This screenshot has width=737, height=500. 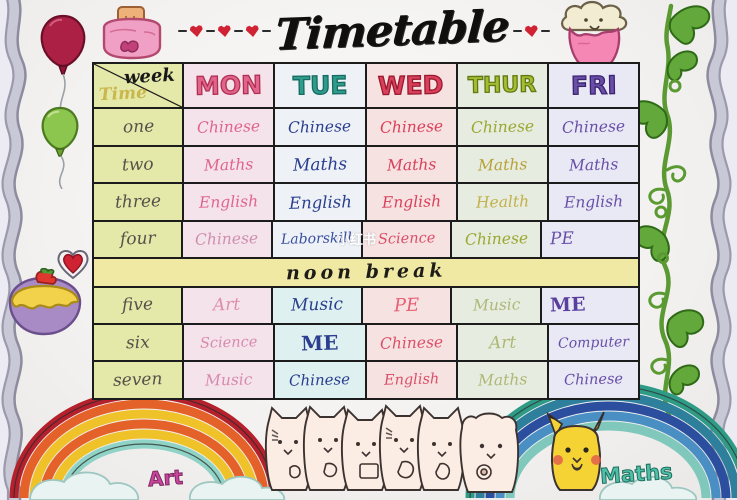 I want to click on cell-tue-five: Music, so click(x=317, y=305).